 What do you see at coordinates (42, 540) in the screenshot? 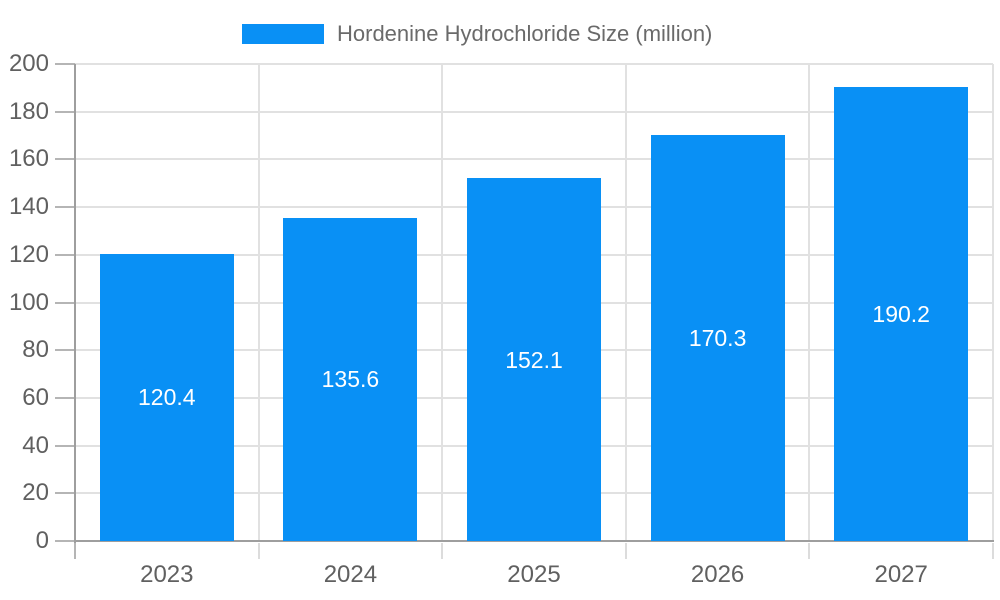
I see `y-axis-tick-label: 0` at bounding box center [42, 540].